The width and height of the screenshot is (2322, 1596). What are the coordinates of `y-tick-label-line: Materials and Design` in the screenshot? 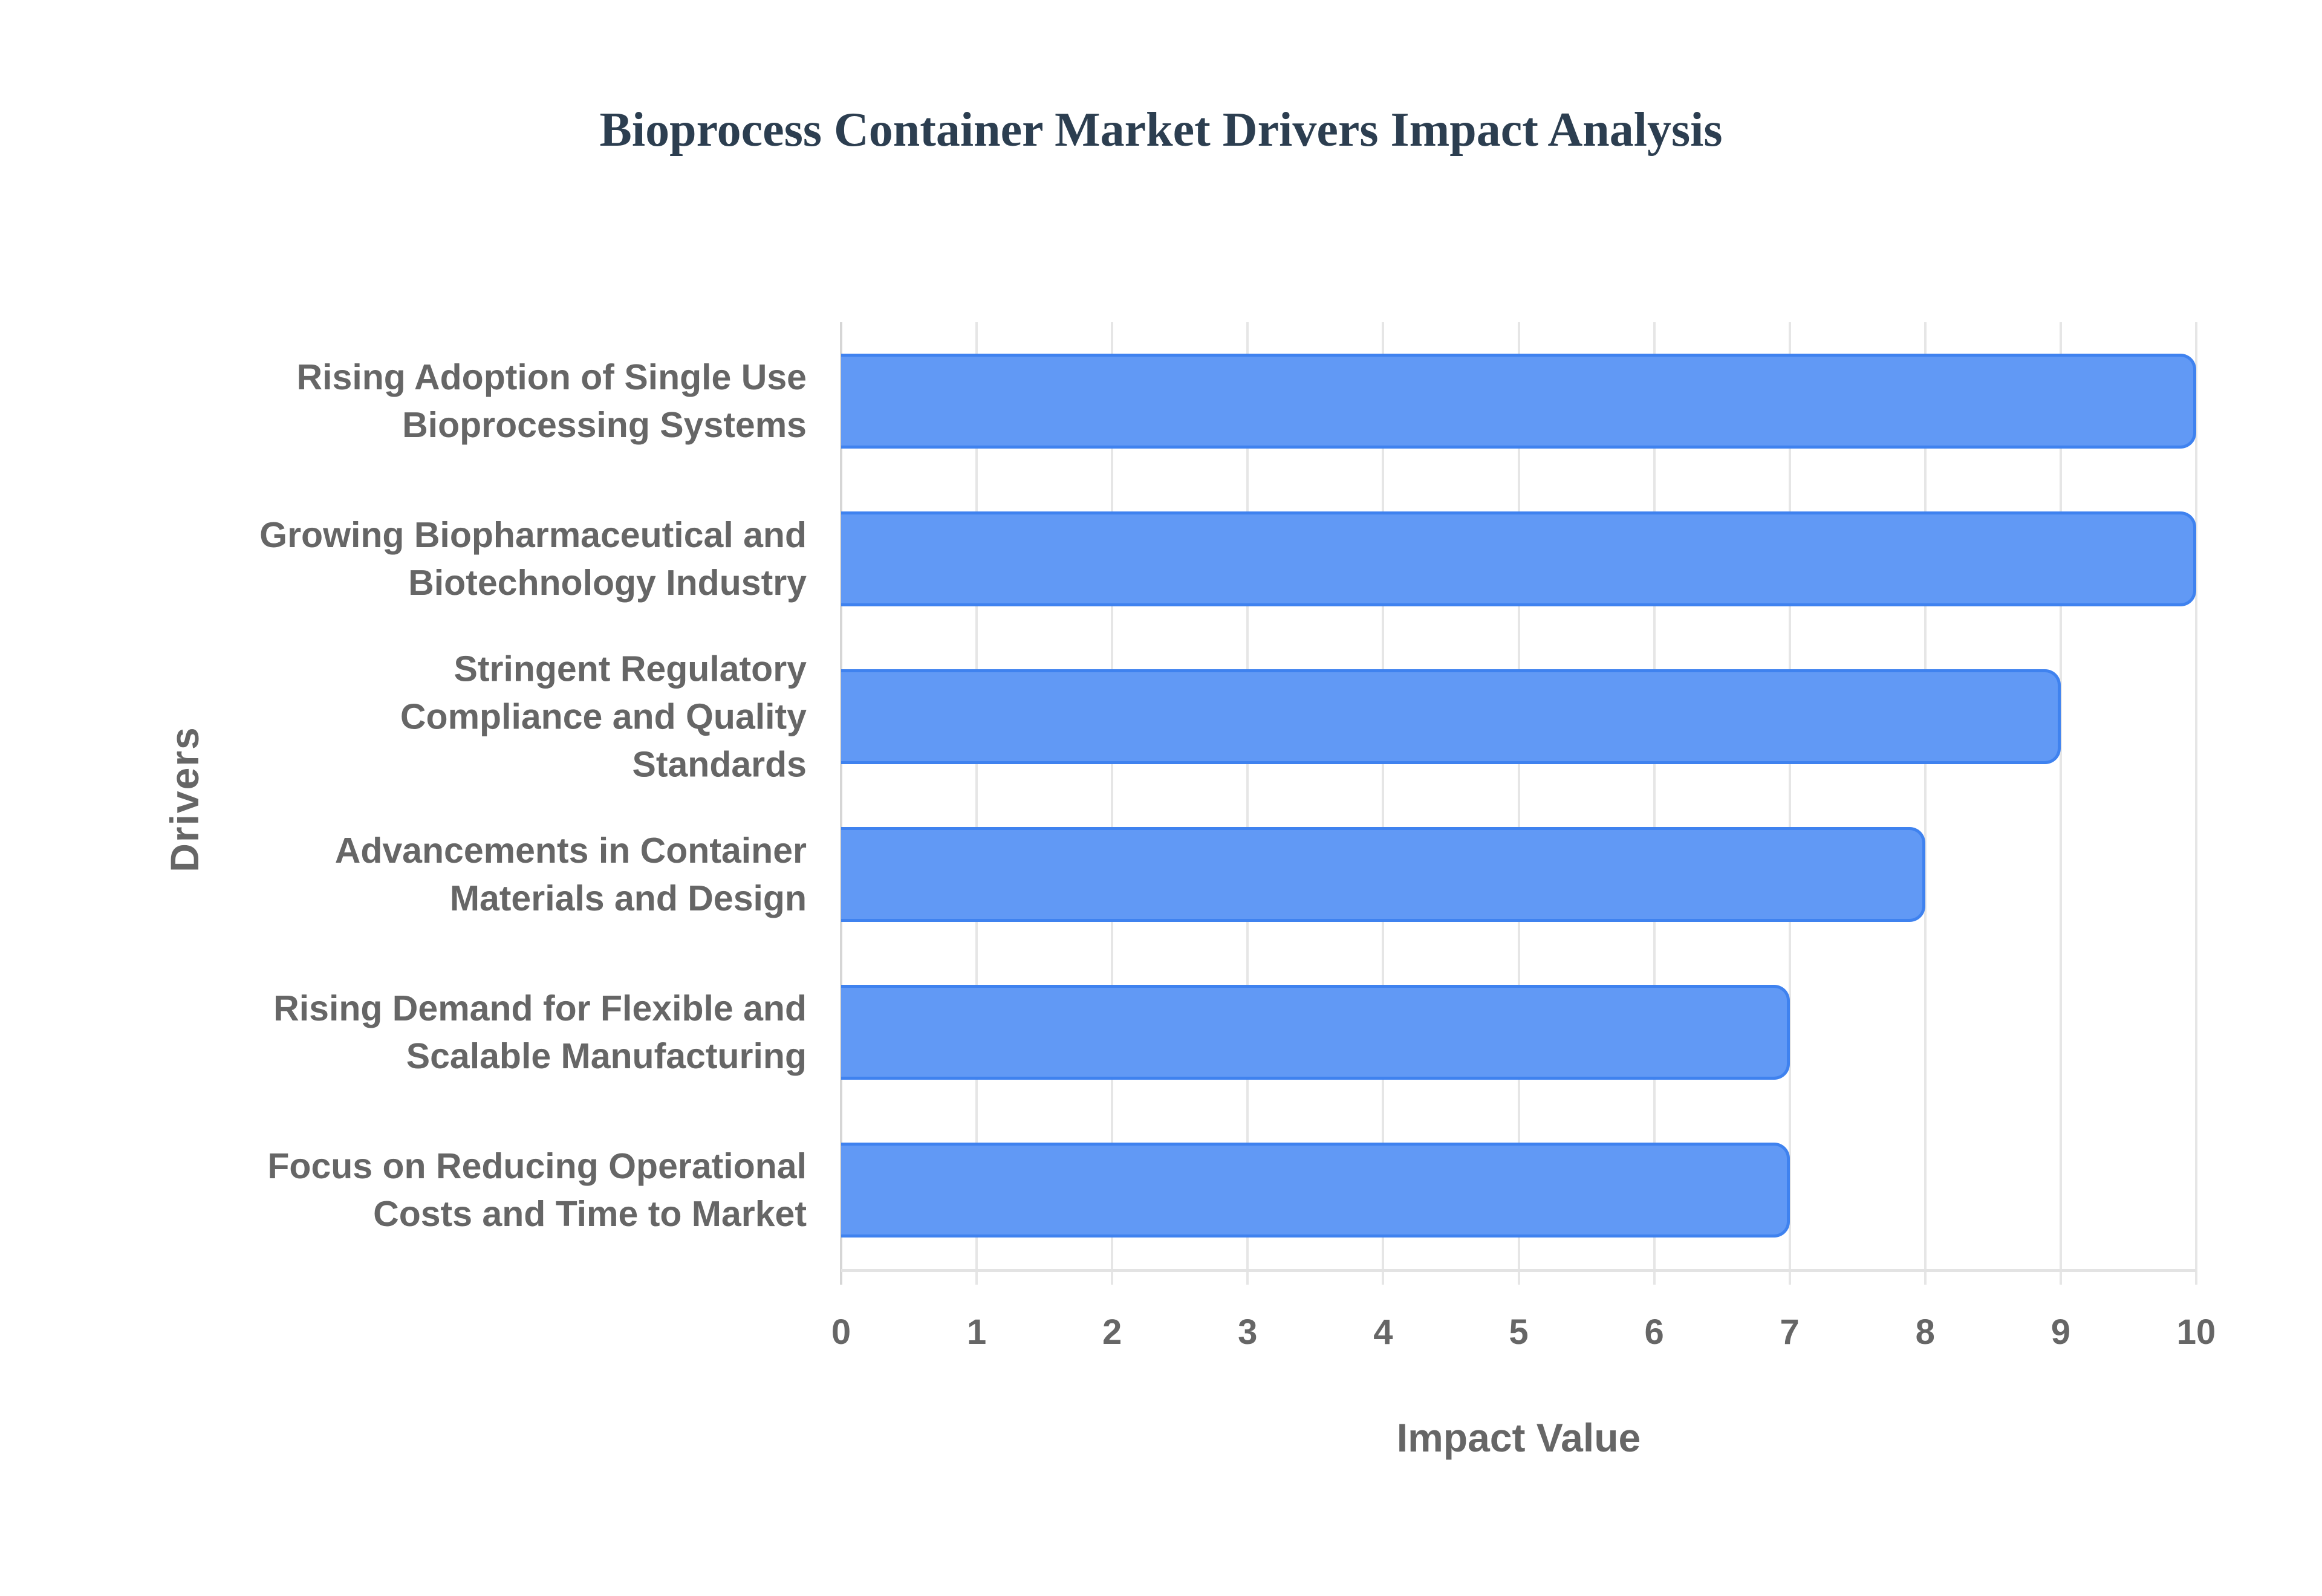 It's located at (628, 898).